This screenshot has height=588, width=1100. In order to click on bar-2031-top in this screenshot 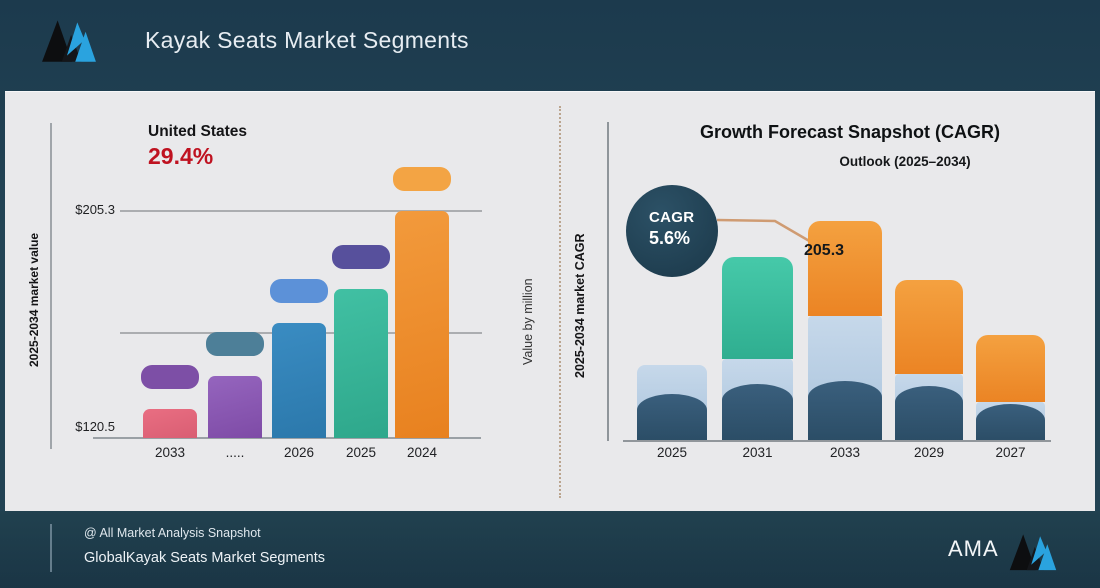, I will do `click(757, 308)`.